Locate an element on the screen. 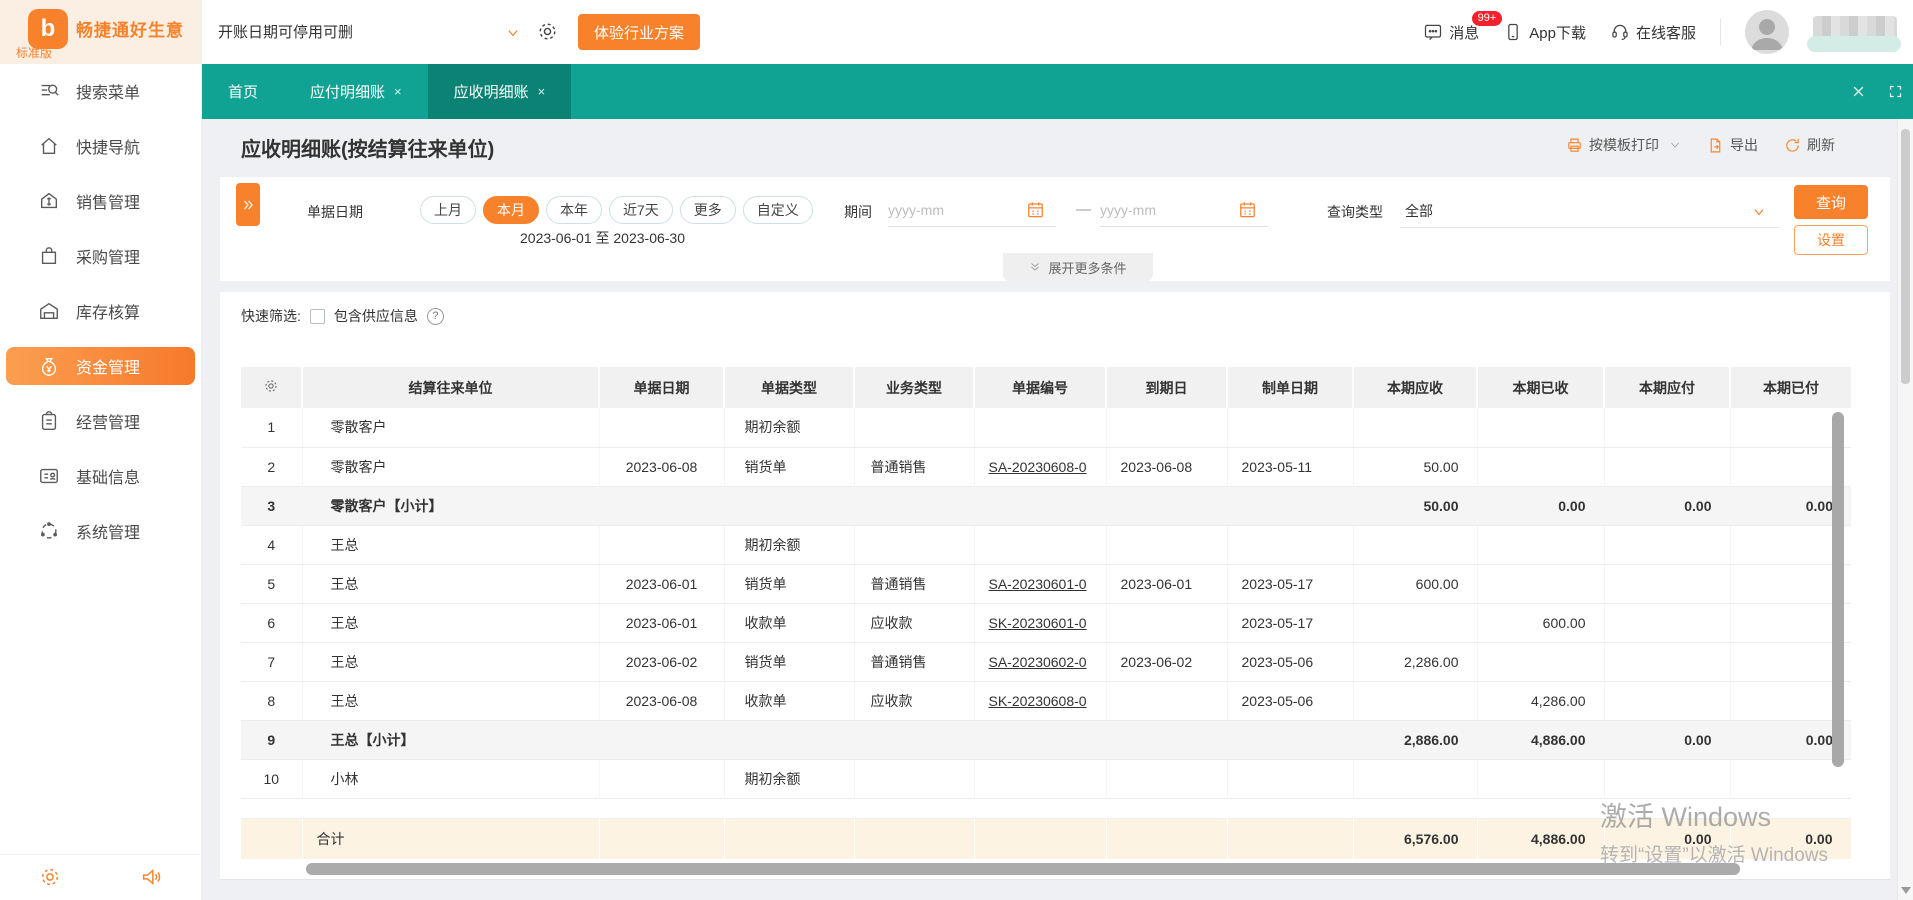 The width and height of the screenshot is (1913, 900). table-row: 3 零散客户【小计】 50.00 0.00 0.00 0.00 is located at coordinates (1046, 506).